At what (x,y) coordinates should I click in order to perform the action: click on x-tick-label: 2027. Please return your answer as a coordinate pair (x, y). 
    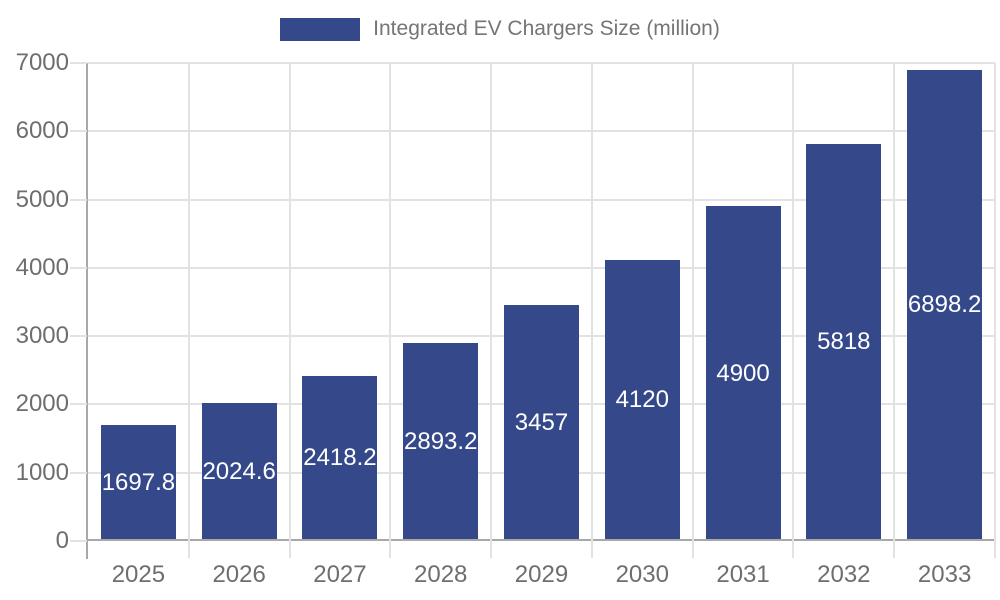
    Looking at the image, I should click on (340, 574).